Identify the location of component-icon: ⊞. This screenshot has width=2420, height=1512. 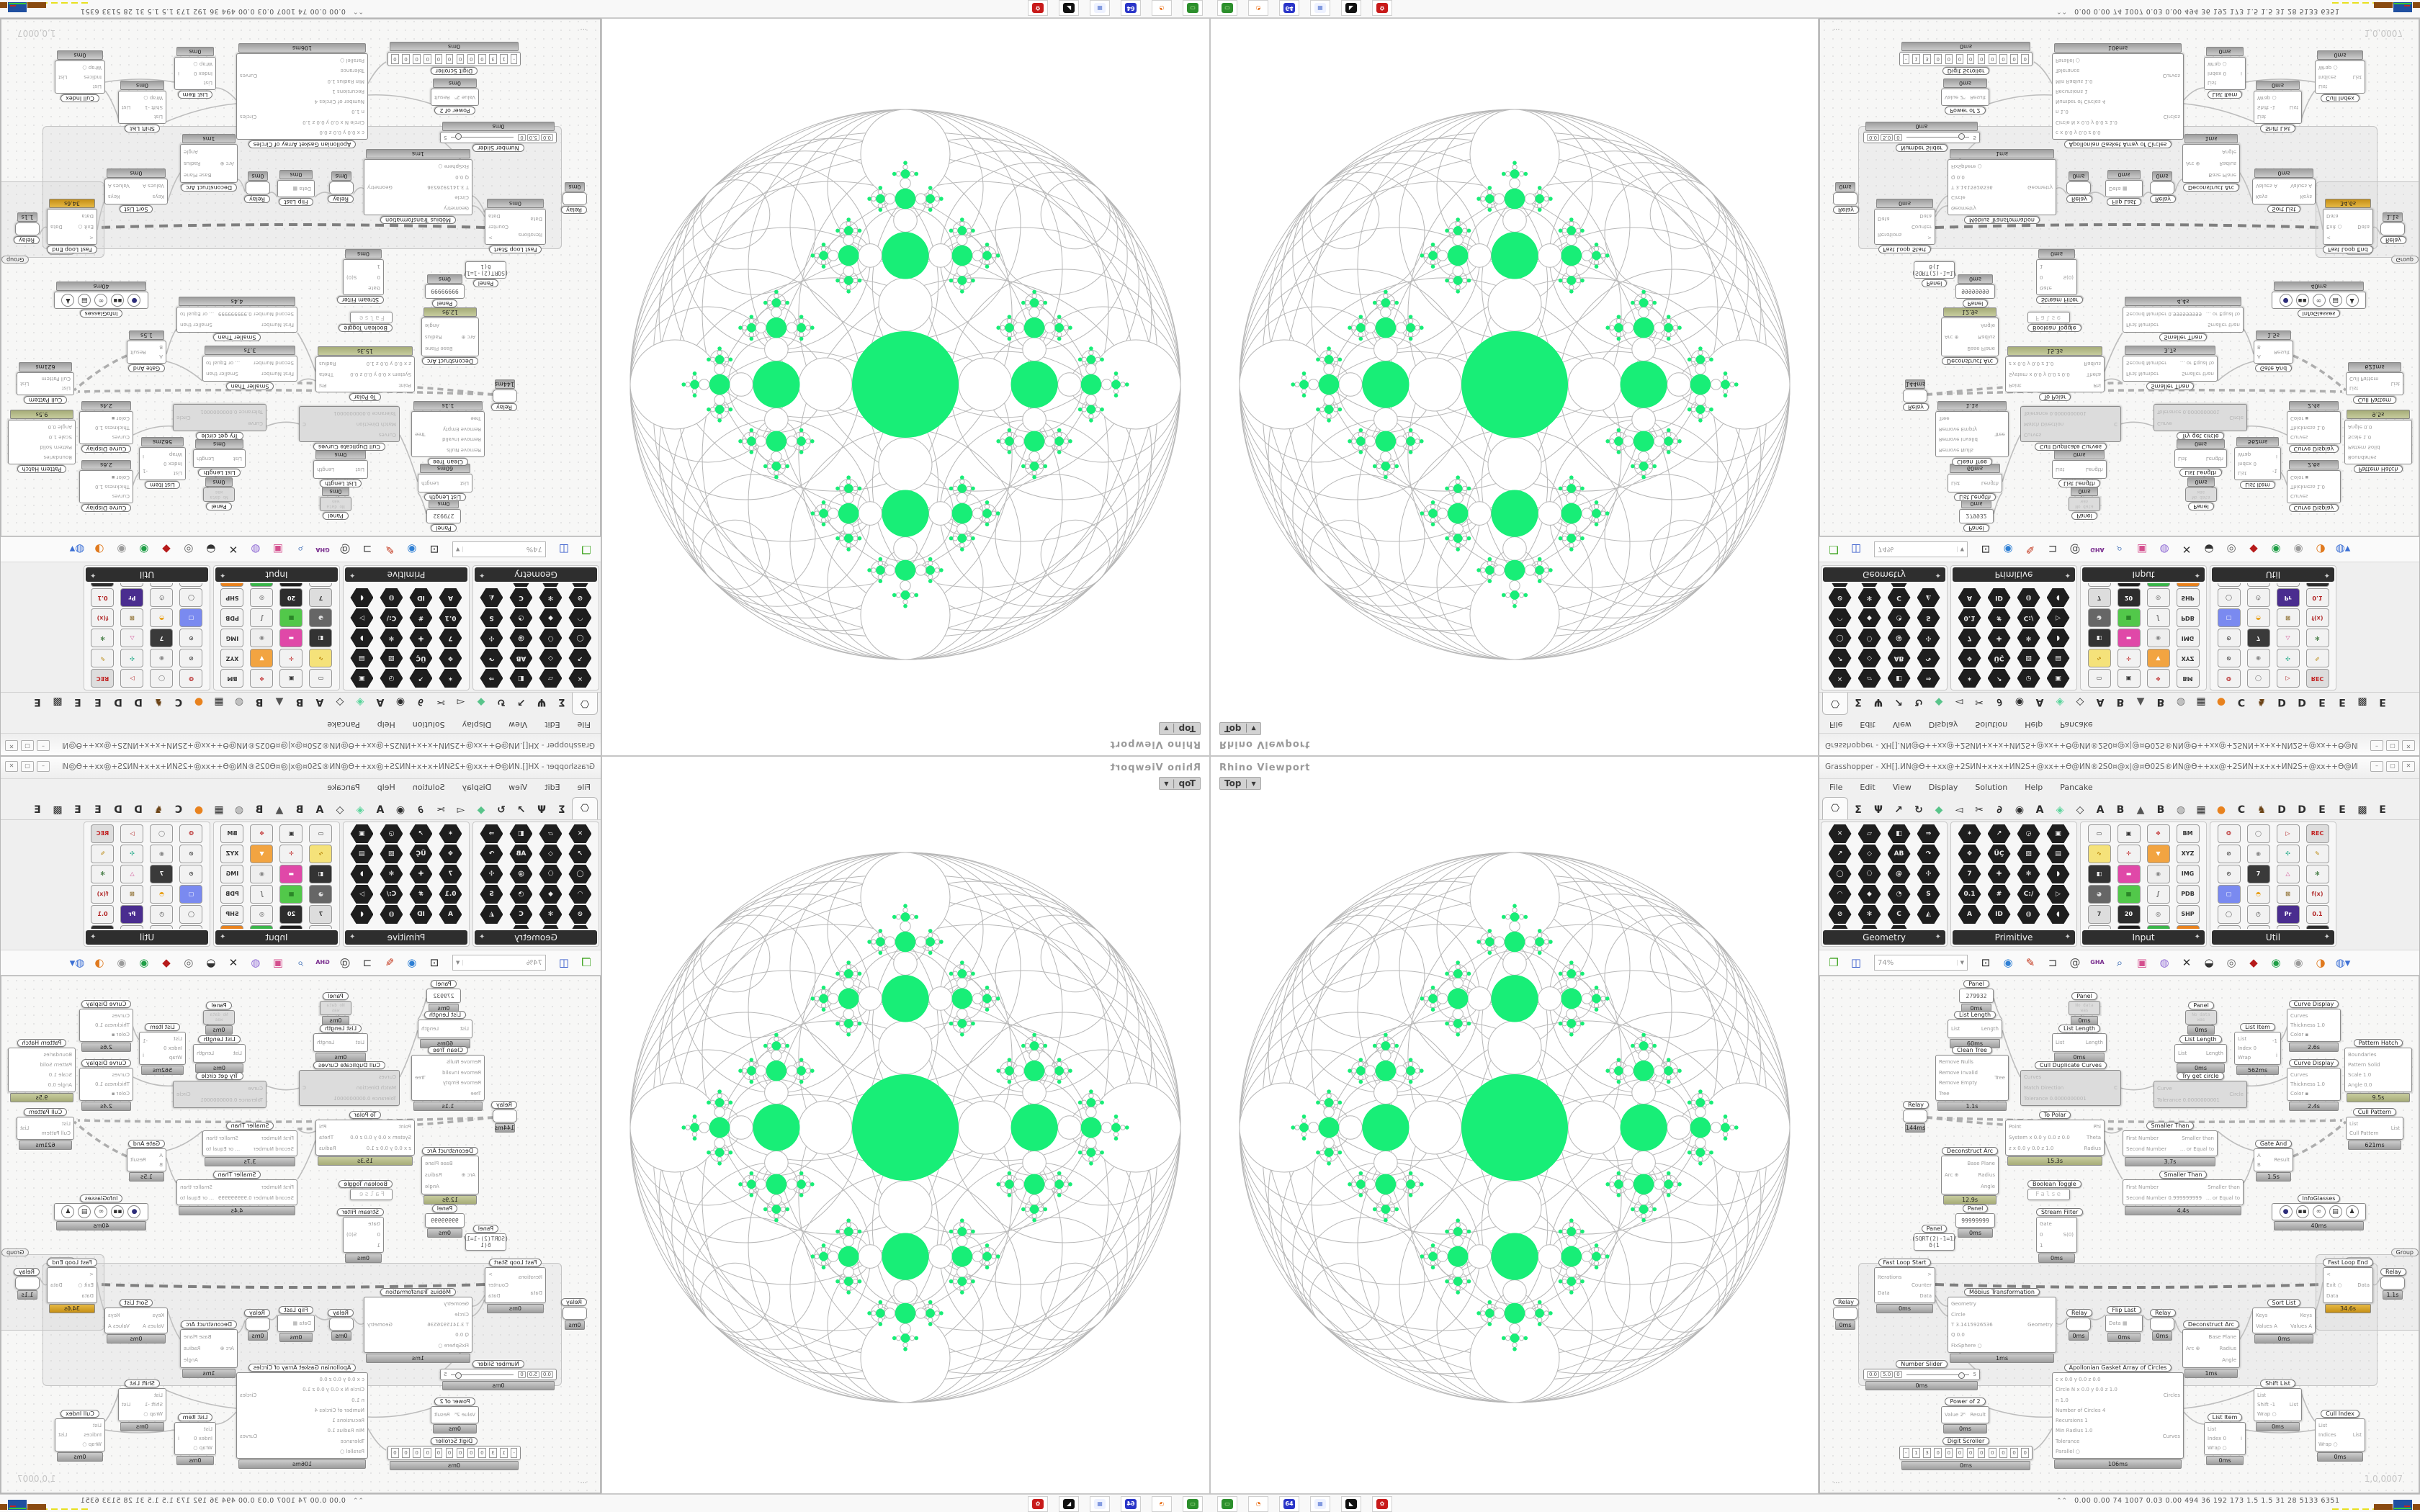
(1840, 927).